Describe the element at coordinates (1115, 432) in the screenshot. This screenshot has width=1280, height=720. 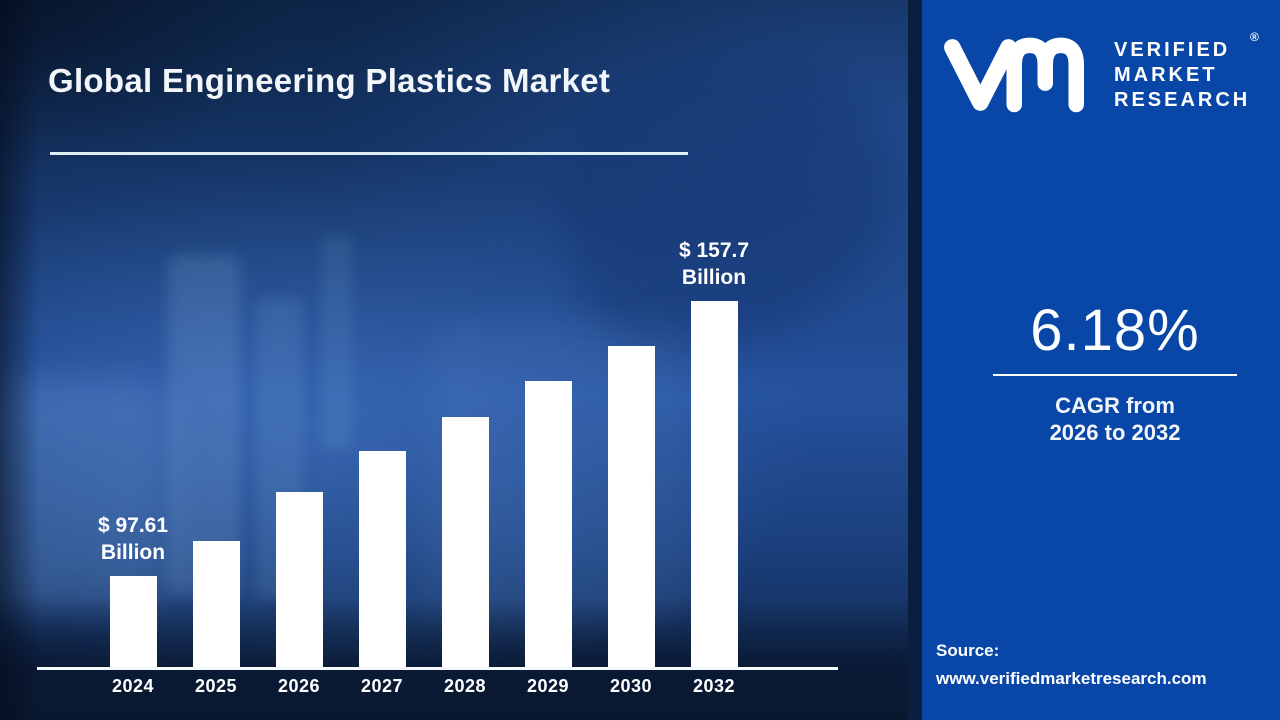
I see `cagr-caption-line-2: 2026 to 2032` at that location.